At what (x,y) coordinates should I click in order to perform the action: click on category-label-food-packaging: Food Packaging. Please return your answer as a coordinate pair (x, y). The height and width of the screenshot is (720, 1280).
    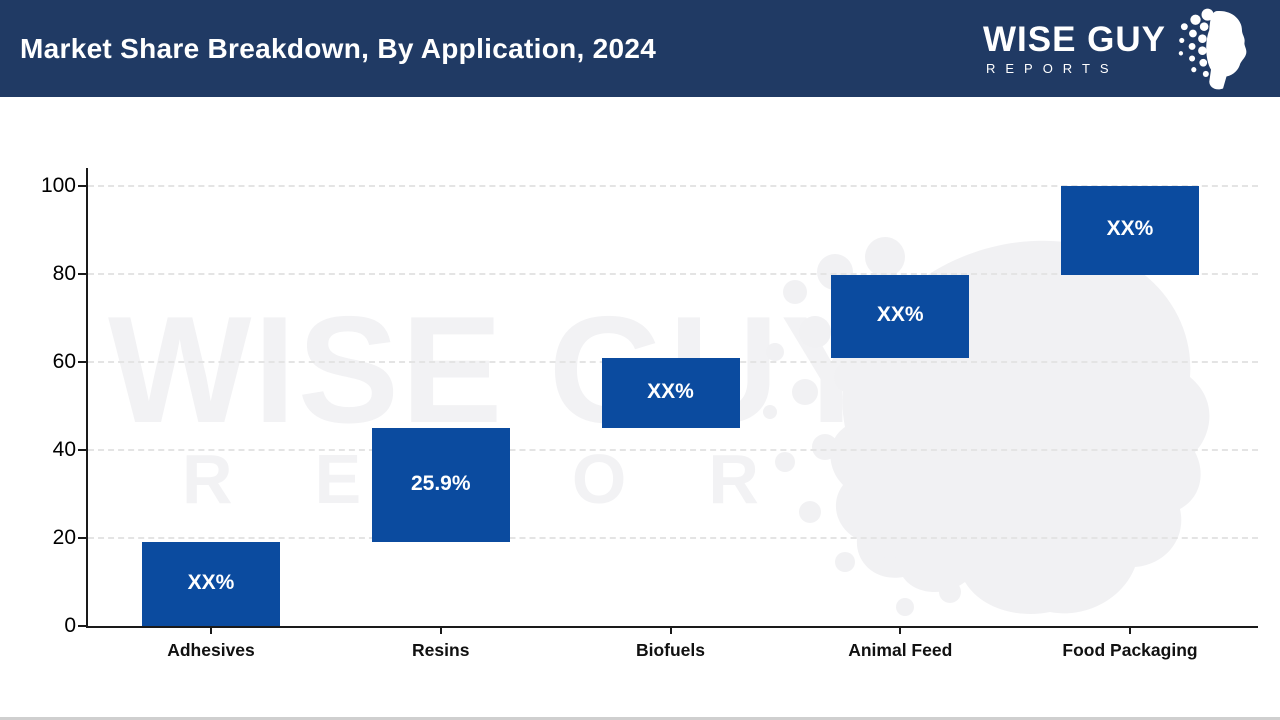
    Looking at the image, I should click on (1130, 650).